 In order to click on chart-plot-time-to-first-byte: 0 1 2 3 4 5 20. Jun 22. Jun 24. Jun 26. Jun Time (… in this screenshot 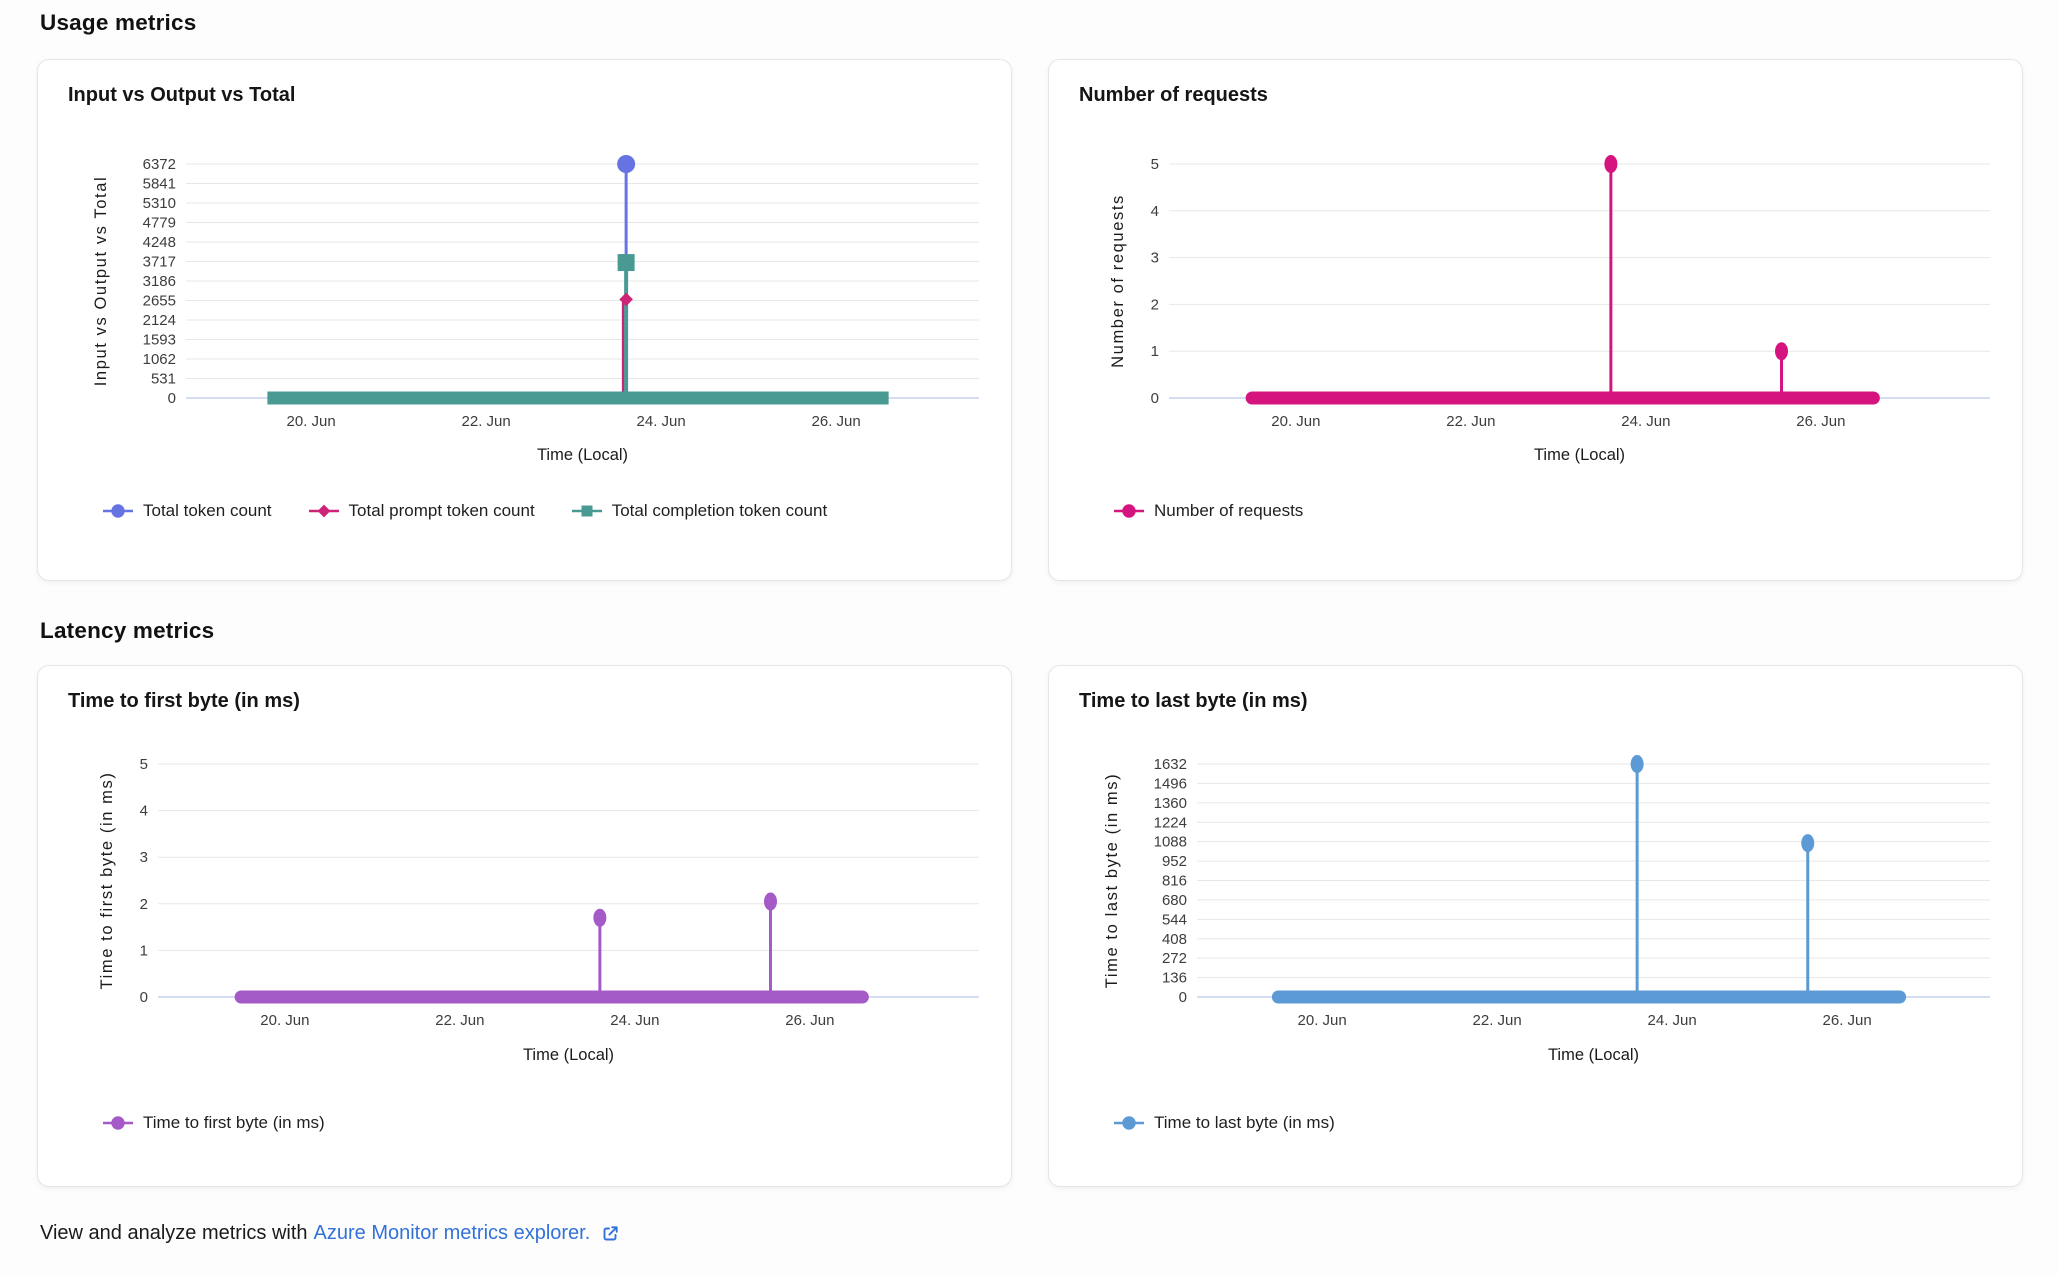, I will do `click(538, 910)`.